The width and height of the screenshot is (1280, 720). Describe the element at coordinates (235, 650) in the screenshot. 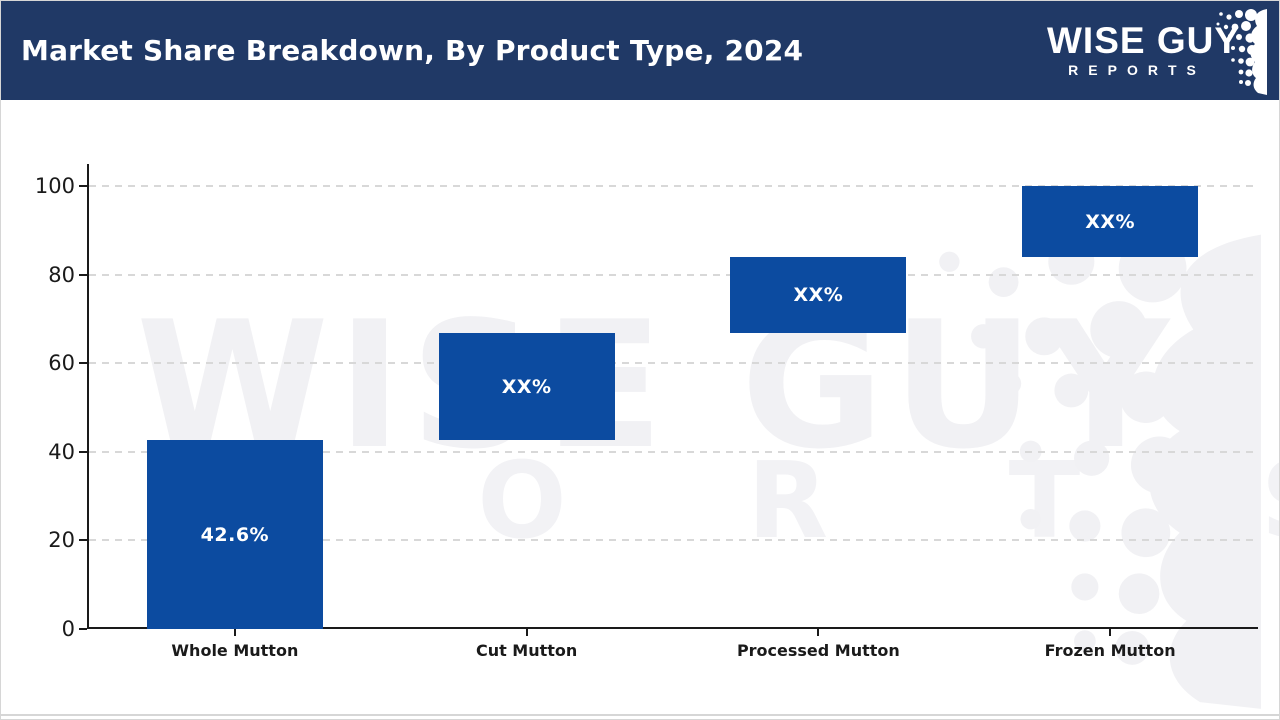

I see `x-axis-label: Whole Mutton` at that location.